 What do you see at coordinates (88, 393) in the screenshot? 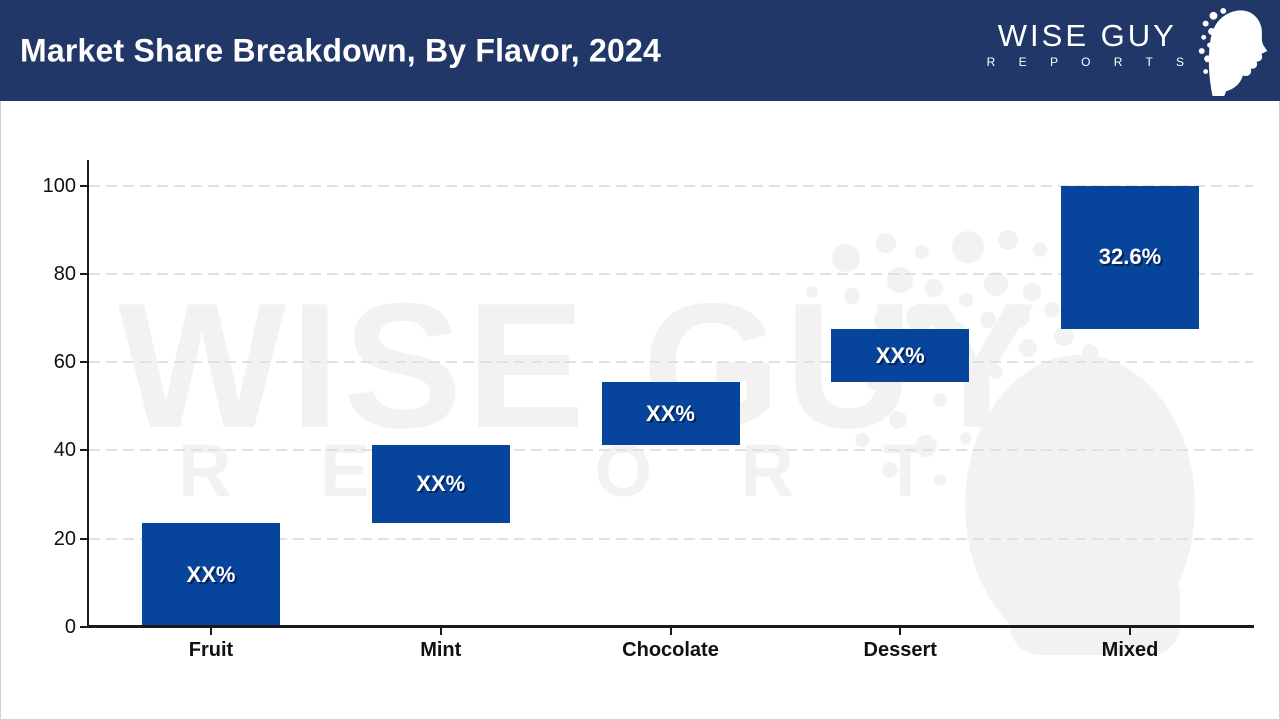
I see `y-axis-line` at bounding box center [88, 393].